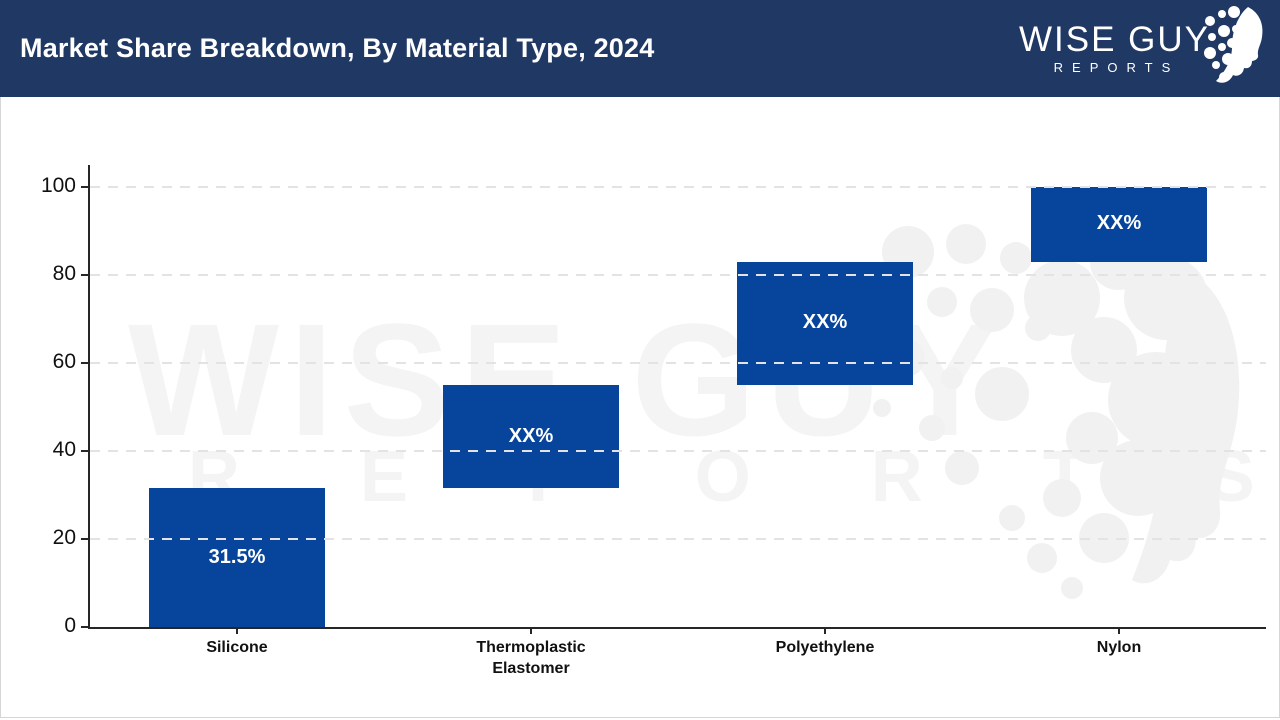 Image resolution: width=1280 pixels, height=720 pixels. What do you see at coordinates (64, 273) in the screenshot?
I see `y-axis-label-80: 80` at bounding box center [64, 273].